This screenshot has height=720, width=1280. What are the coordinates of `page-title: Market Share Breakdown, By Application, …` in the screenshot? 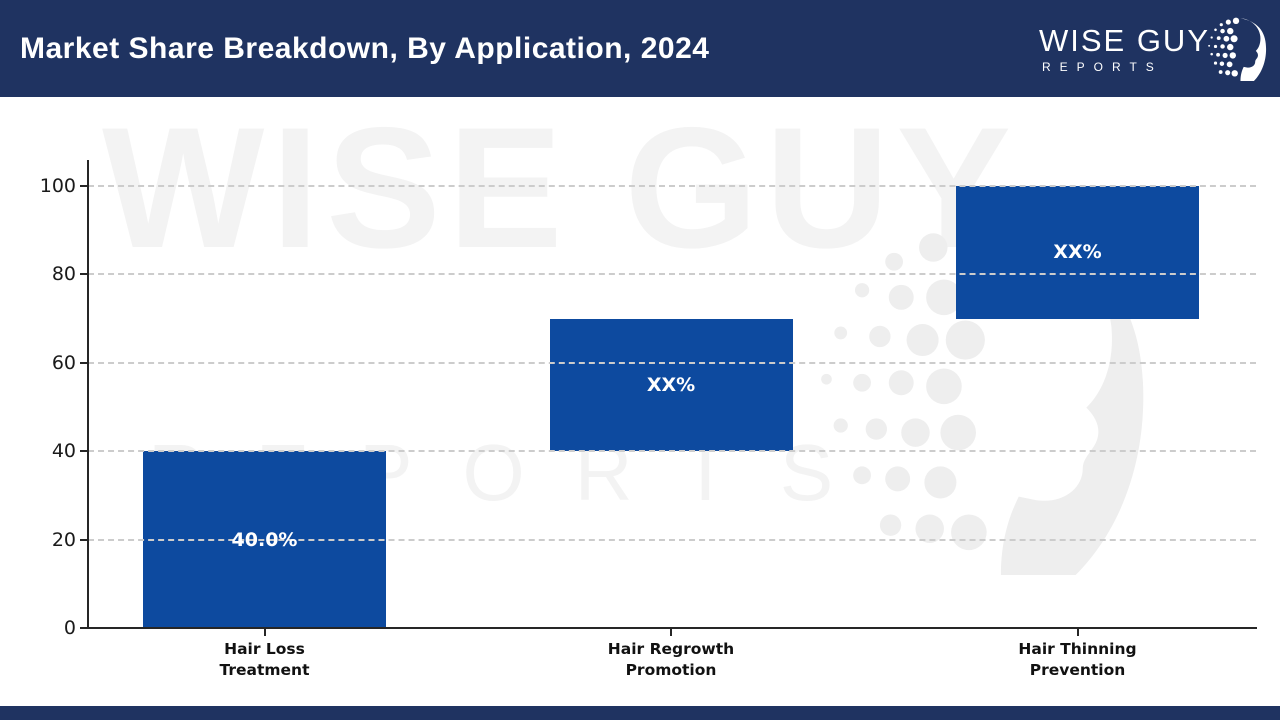 It's located at (365, 48).